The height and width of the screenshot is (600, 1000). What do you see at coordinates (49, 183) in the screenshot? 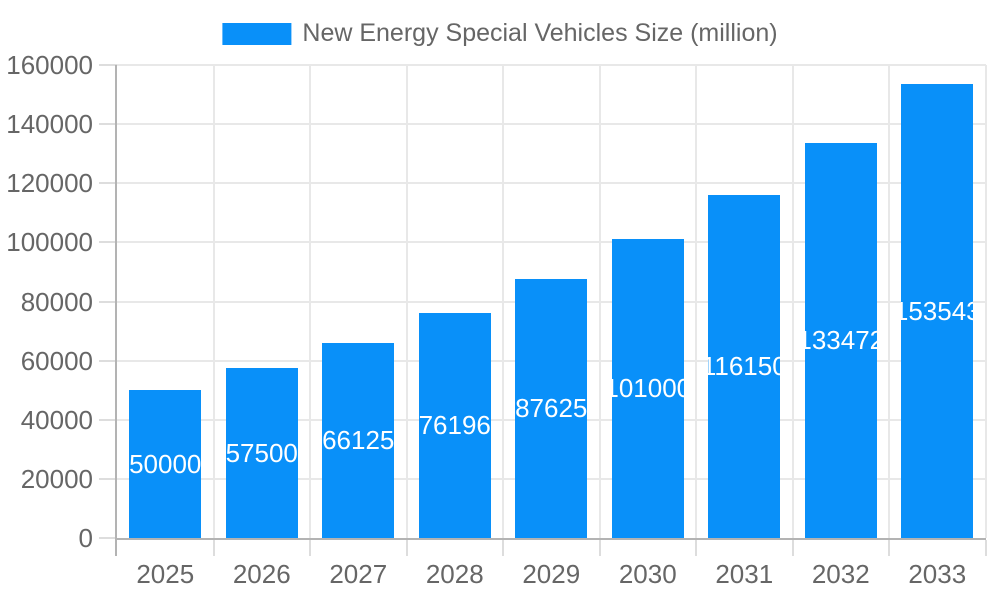
I see `y-tick-label: 120000` at bounding box center [49, 183].